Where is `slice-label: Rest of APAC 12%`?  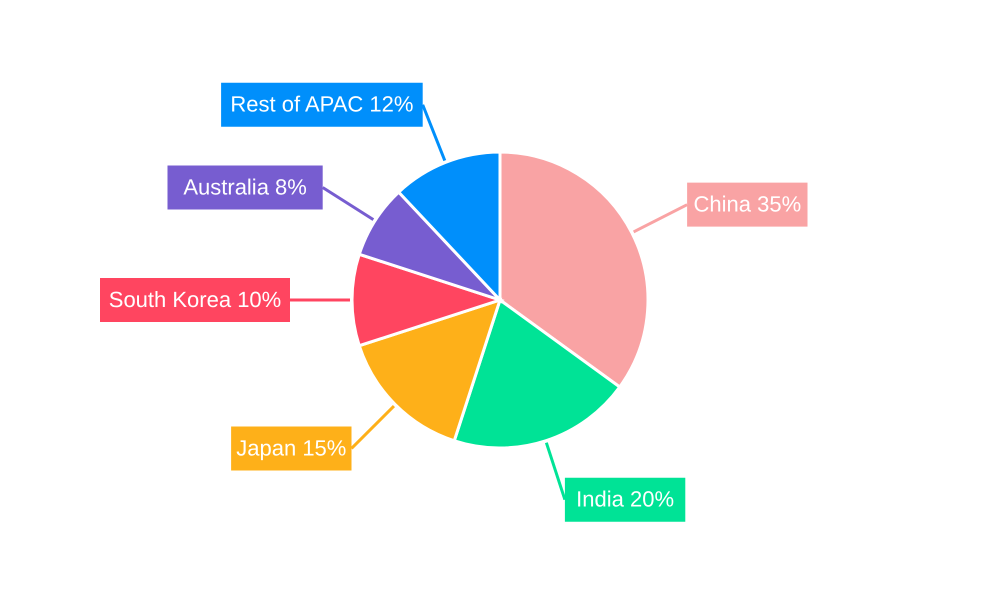
slice-label: Rest of APAC 12% is located at coordinates (322, 104).